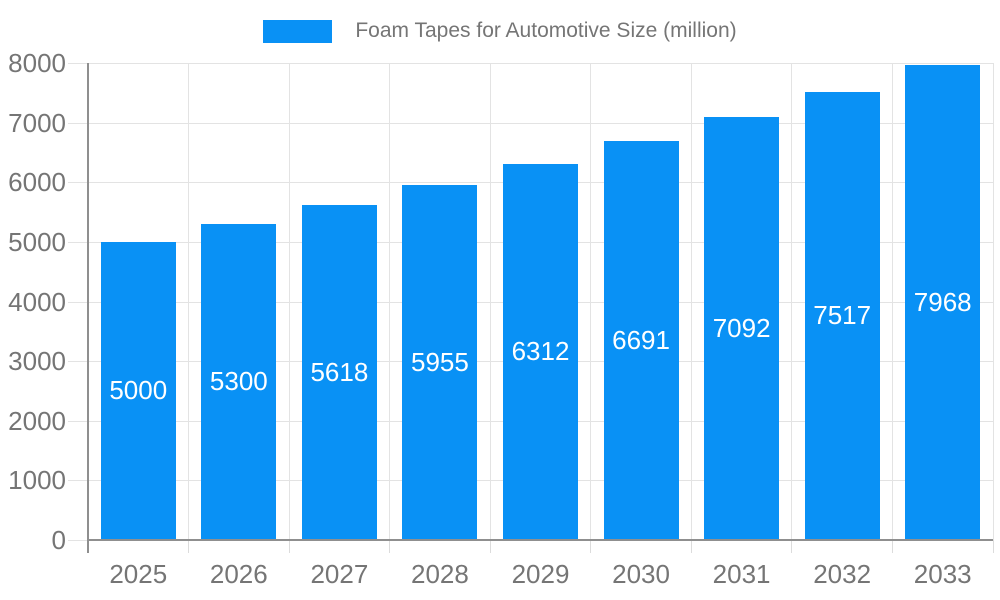 The height and width of the screenshot is (600, 1000). I want to click on x-axis-category-label: 2028, so click(440, 574).